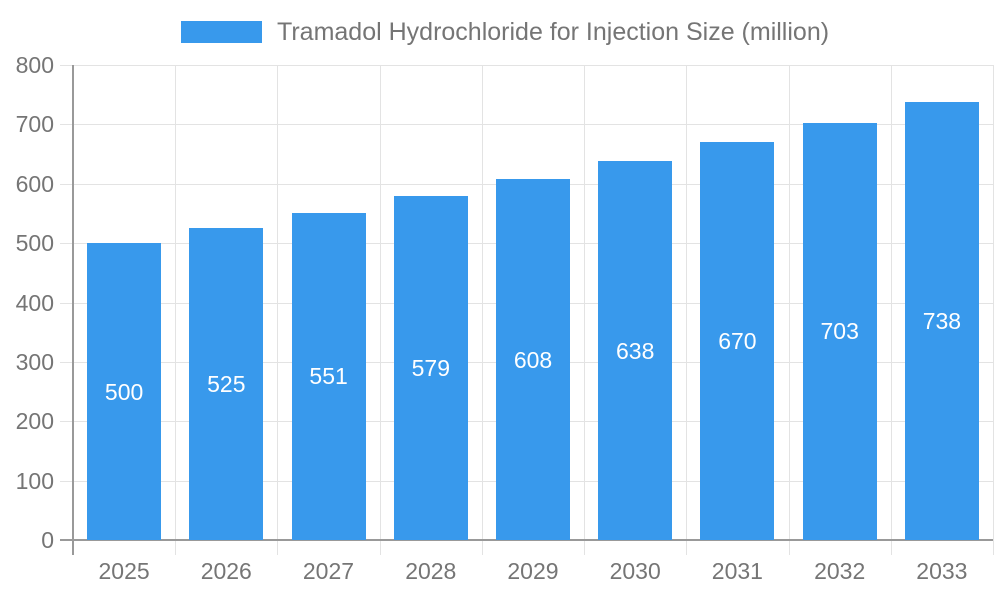  I want to click on y-axis-tick-label: 200, so click(34, 421).